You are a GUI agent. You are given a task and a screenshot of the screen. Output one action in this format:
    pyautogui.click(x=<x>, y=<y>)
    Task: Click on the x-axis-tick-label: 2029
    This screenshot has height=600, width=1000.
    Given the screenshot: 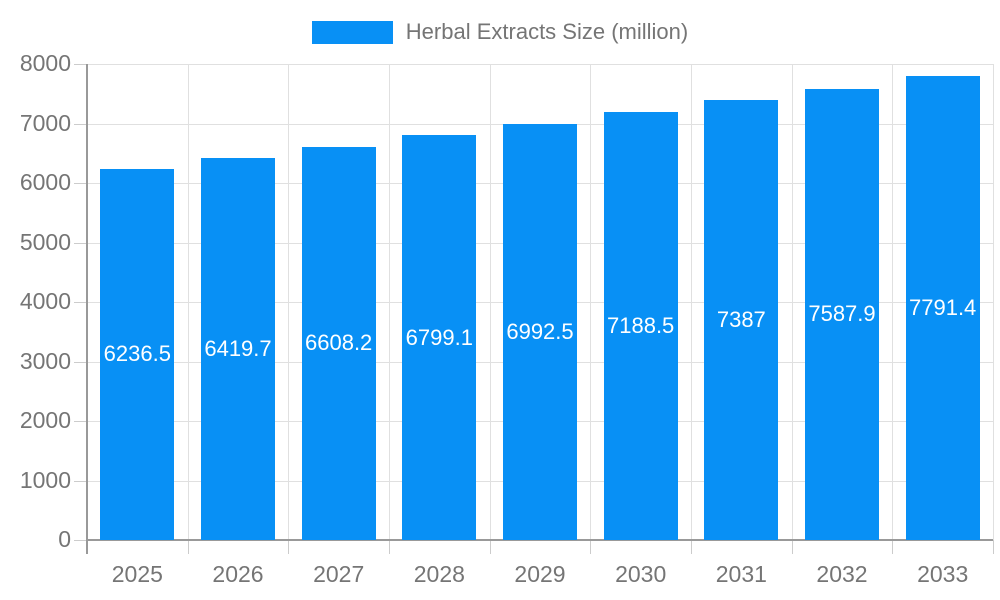 What is the action you would take?
    pyautogui.click(x=540, y=574)
    